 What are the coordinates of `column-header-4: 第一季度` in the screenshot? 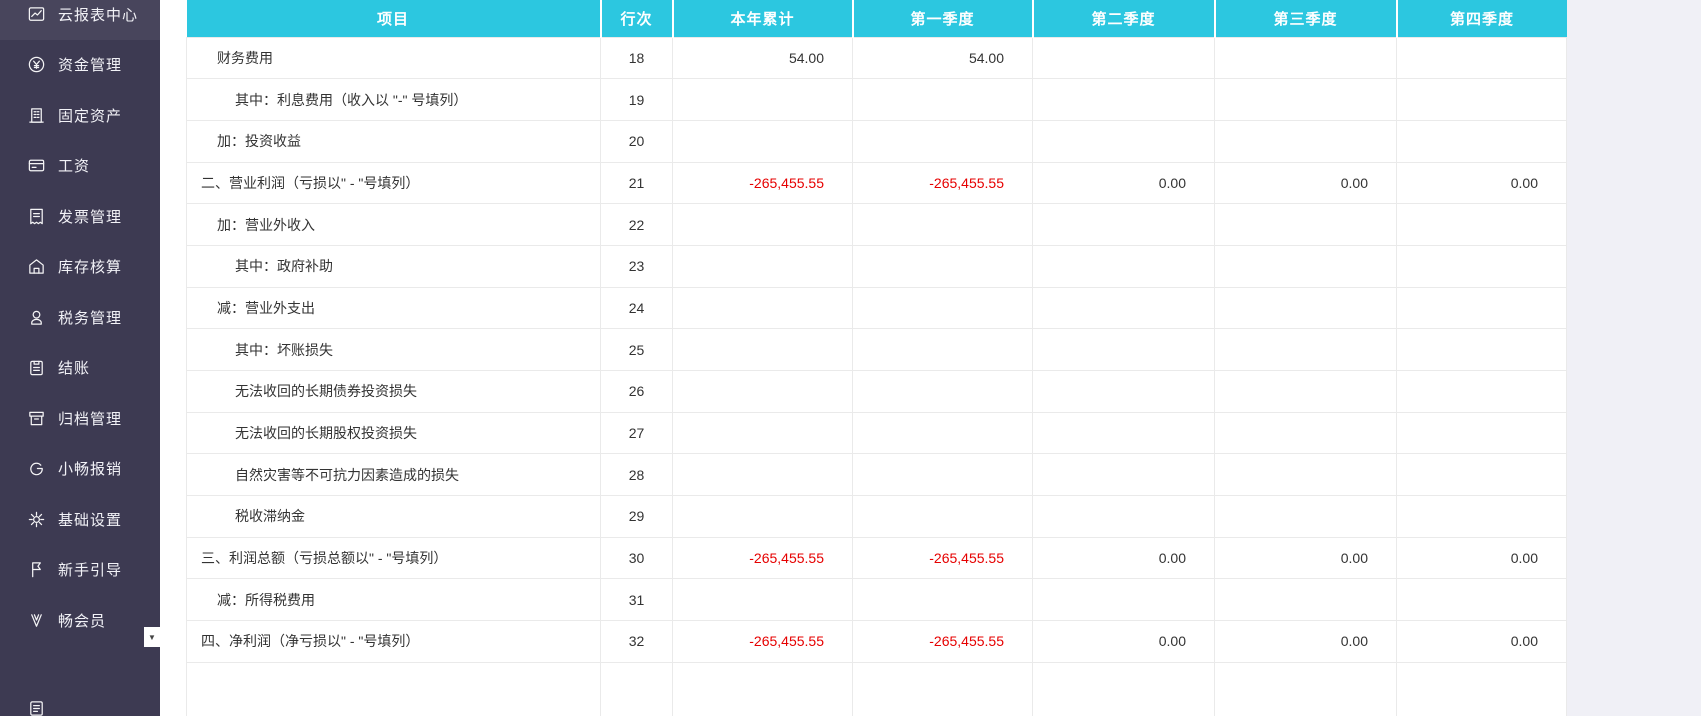 It's located at (942, 18).